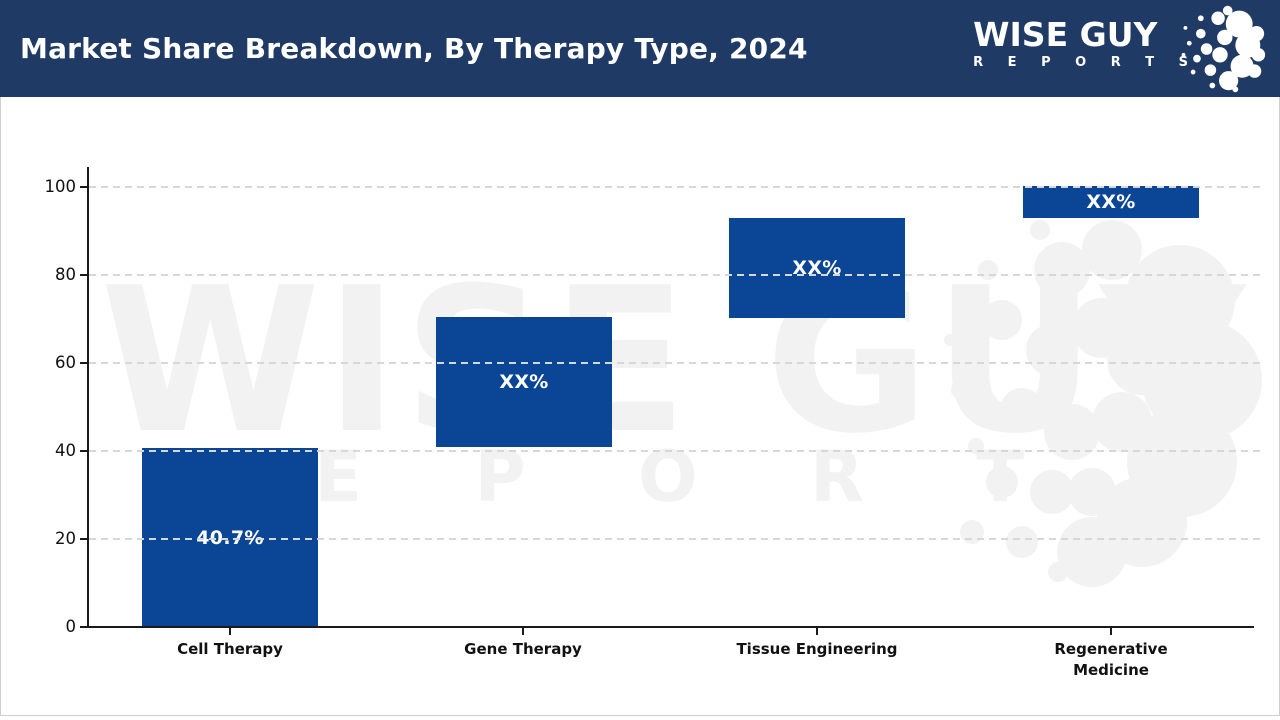  I want to click on x-tick-label: Gene Therapy, so click(523, 649).